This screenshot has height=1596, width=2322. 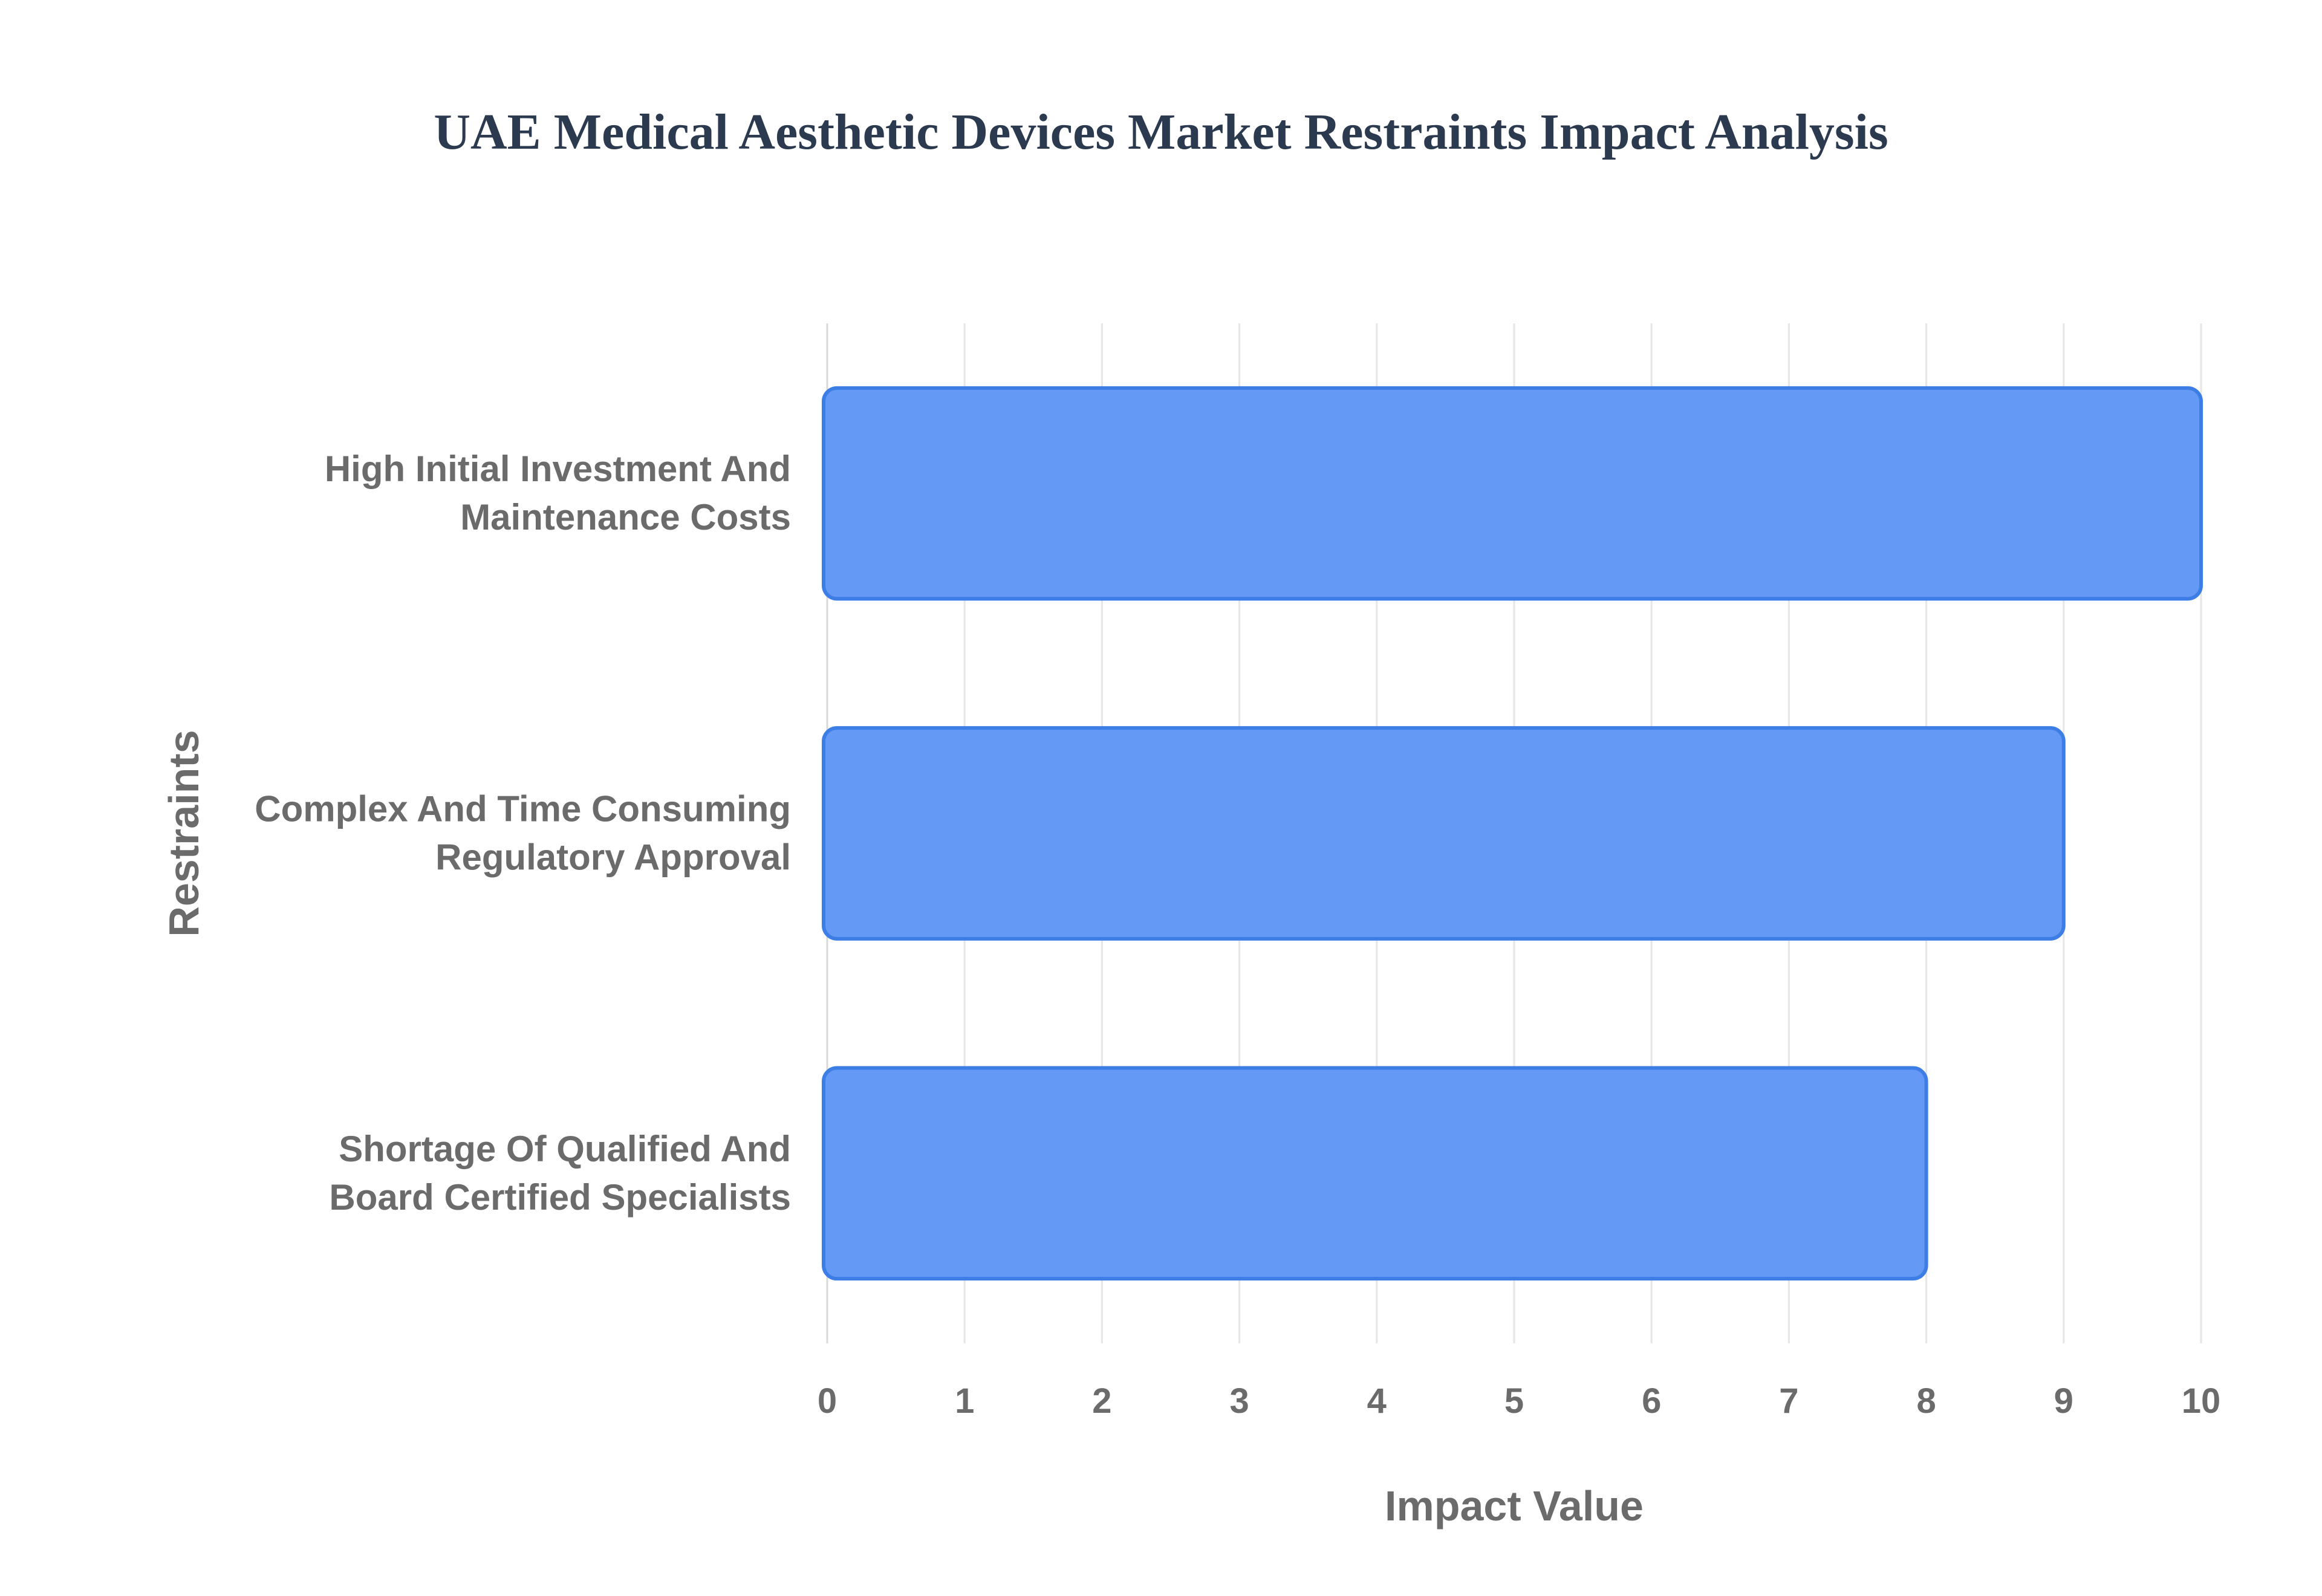 I want to click on x-tick-label: 9, so click(x=2063, y=1401).